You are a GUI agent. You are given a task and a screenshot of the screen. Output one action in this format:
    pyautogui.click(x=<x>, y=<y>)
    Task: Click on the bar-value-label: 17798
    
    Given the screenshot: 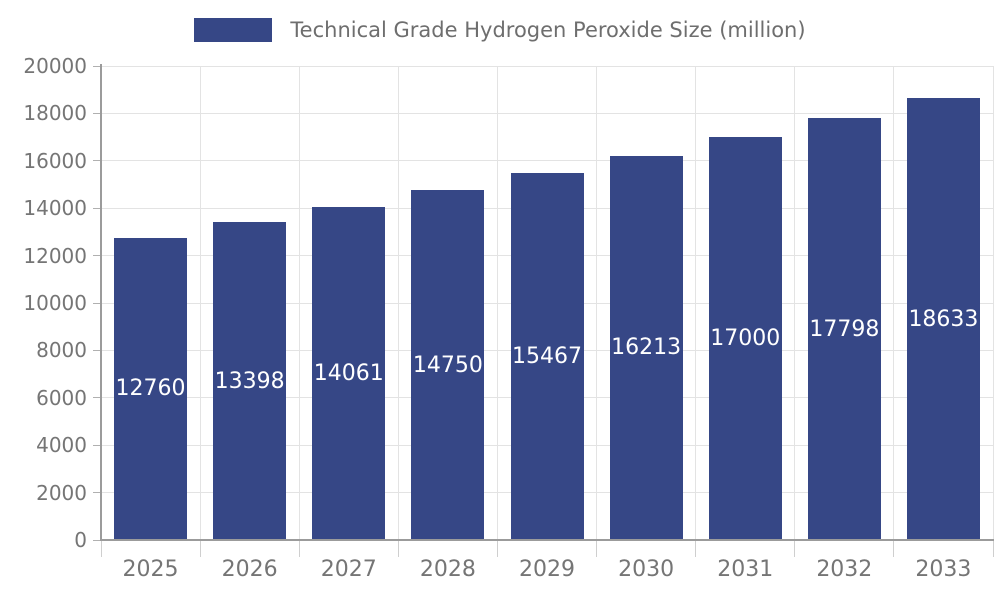 What is the action you would take?
    pyautogui.click(x=844, y=329)
    